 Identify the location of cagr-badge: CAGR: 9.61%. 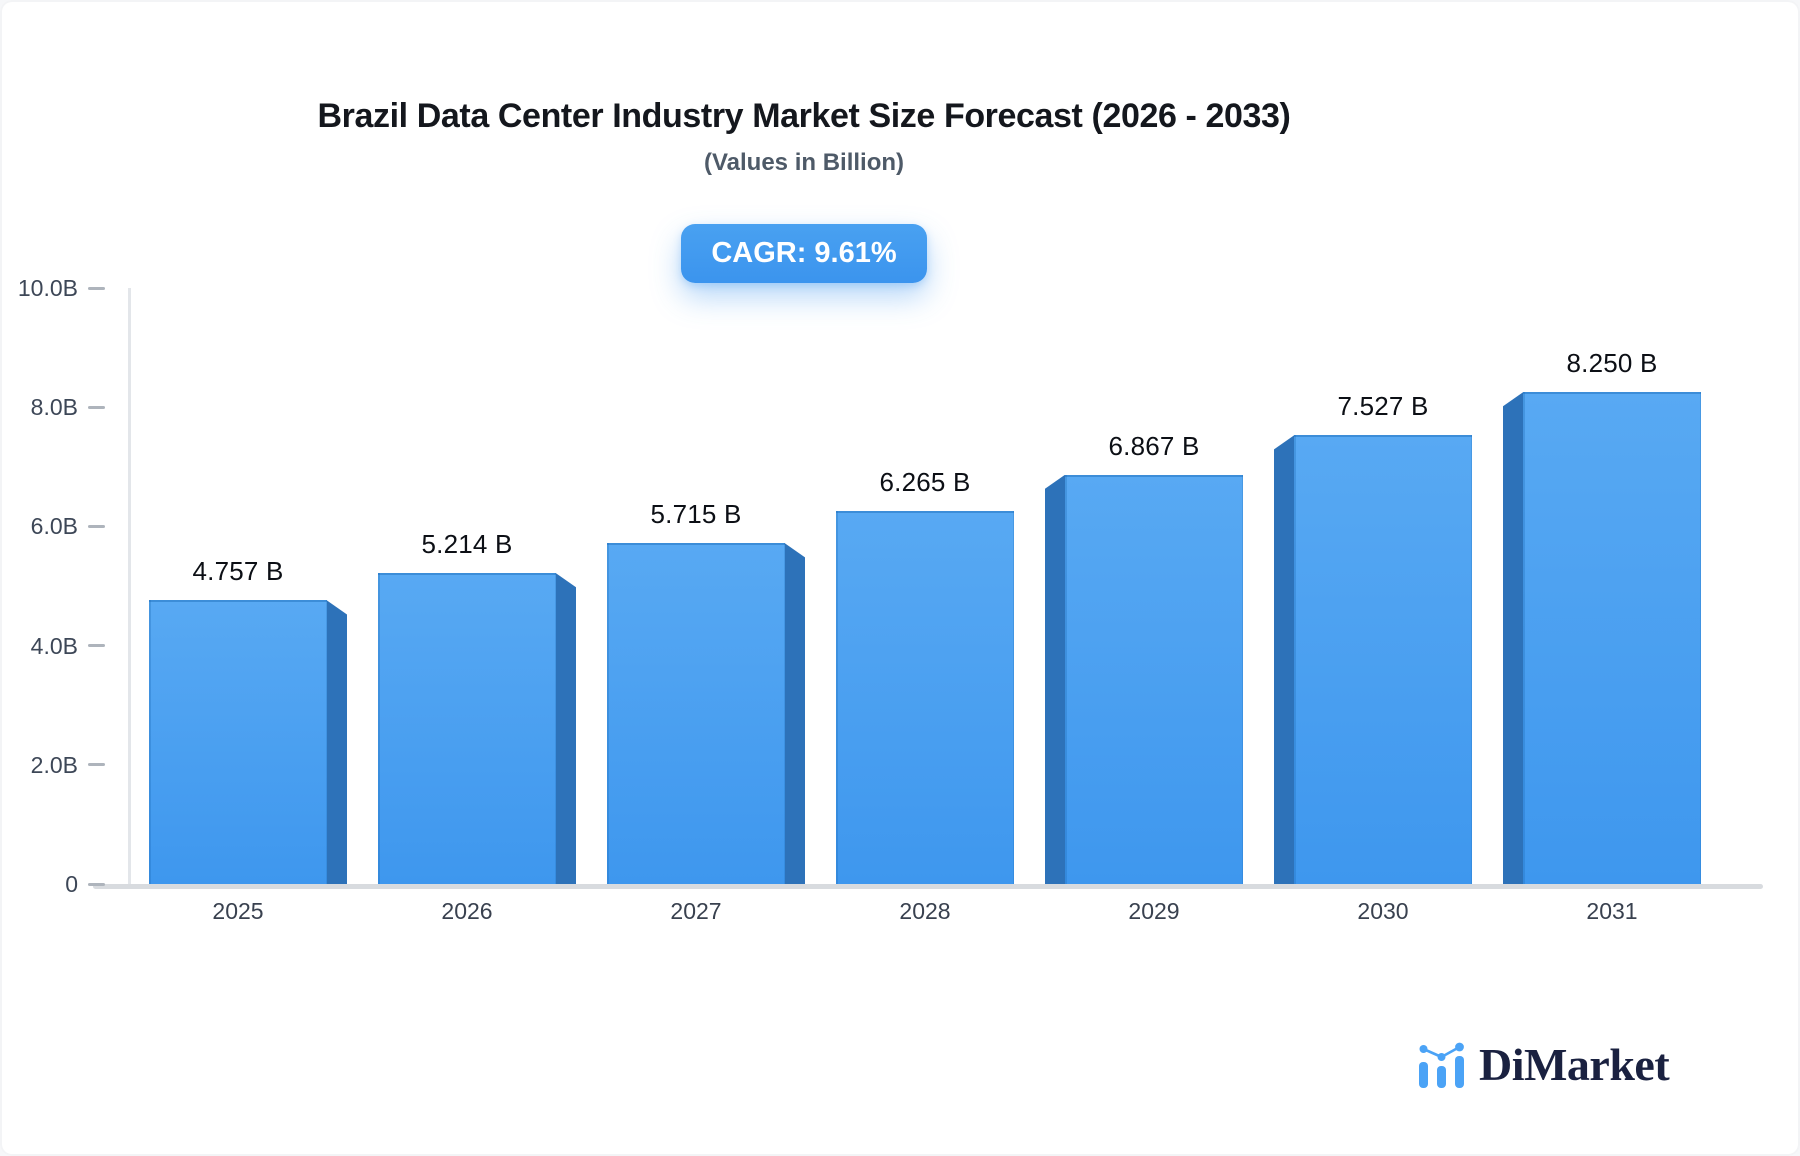
(804, 253).